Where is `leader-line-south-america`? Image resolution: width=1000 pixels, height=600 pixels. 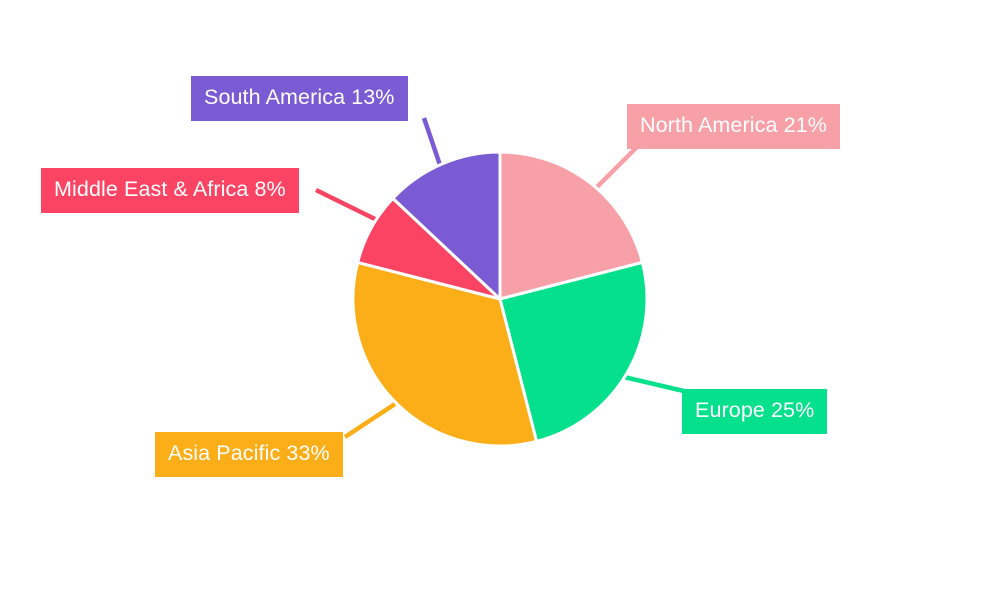
leader-line-south-america is located at coordinates (432, 143).